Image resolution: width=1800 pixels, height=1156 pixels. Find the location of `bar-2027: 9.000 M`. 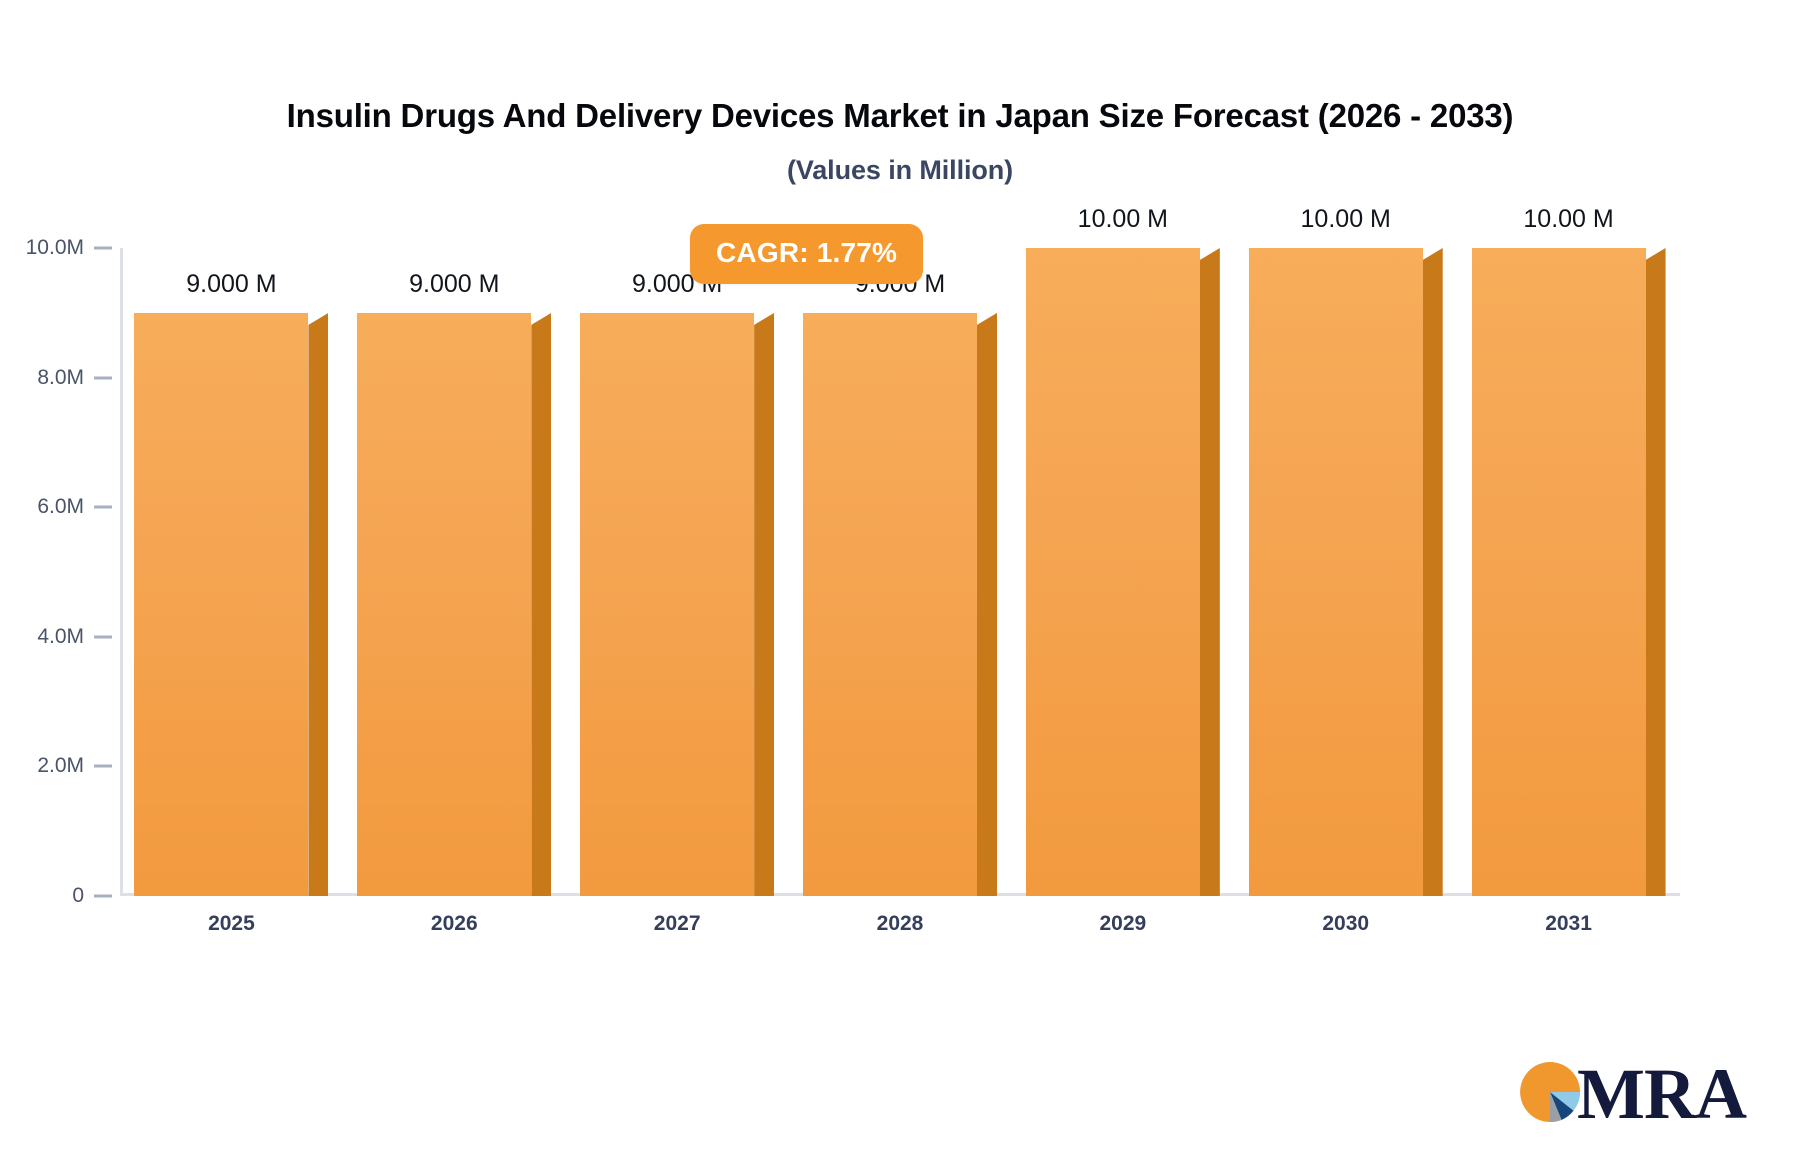

bar-2027: 9.000 M is located at coordinates (677, 583).